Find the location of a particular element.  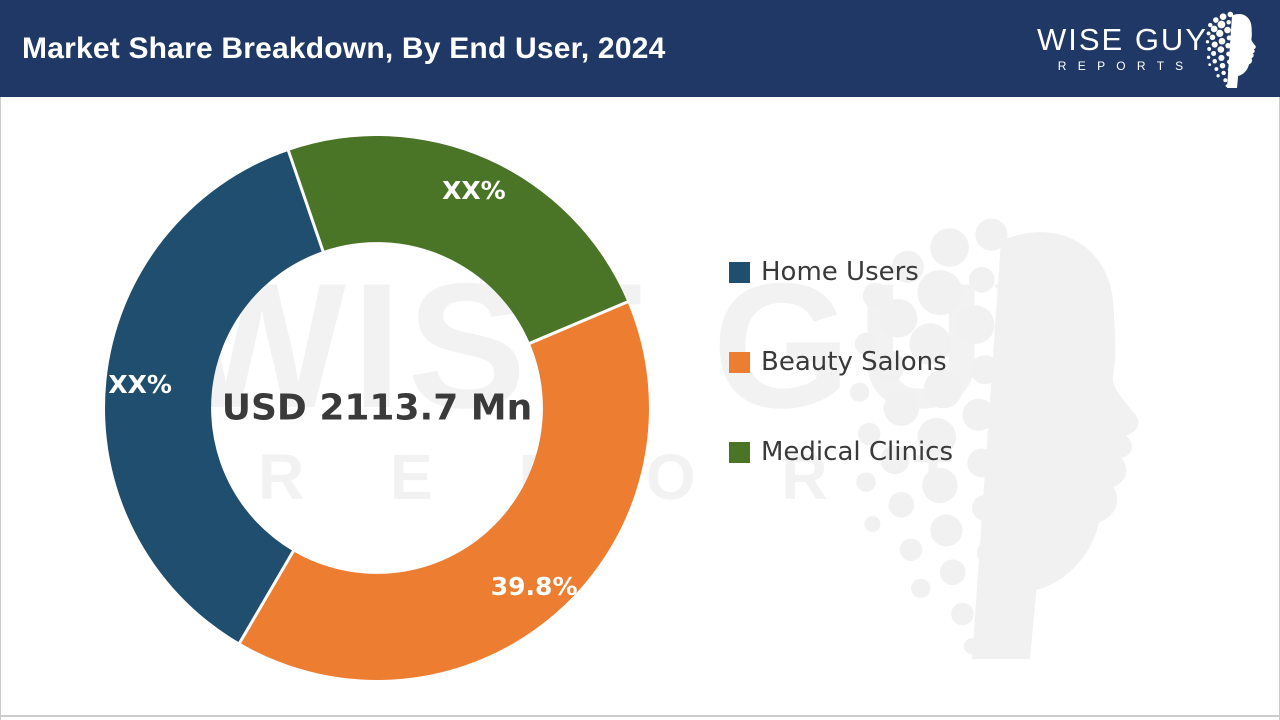

brand-name: WISE GUY is located at coordinates (1122, 40).